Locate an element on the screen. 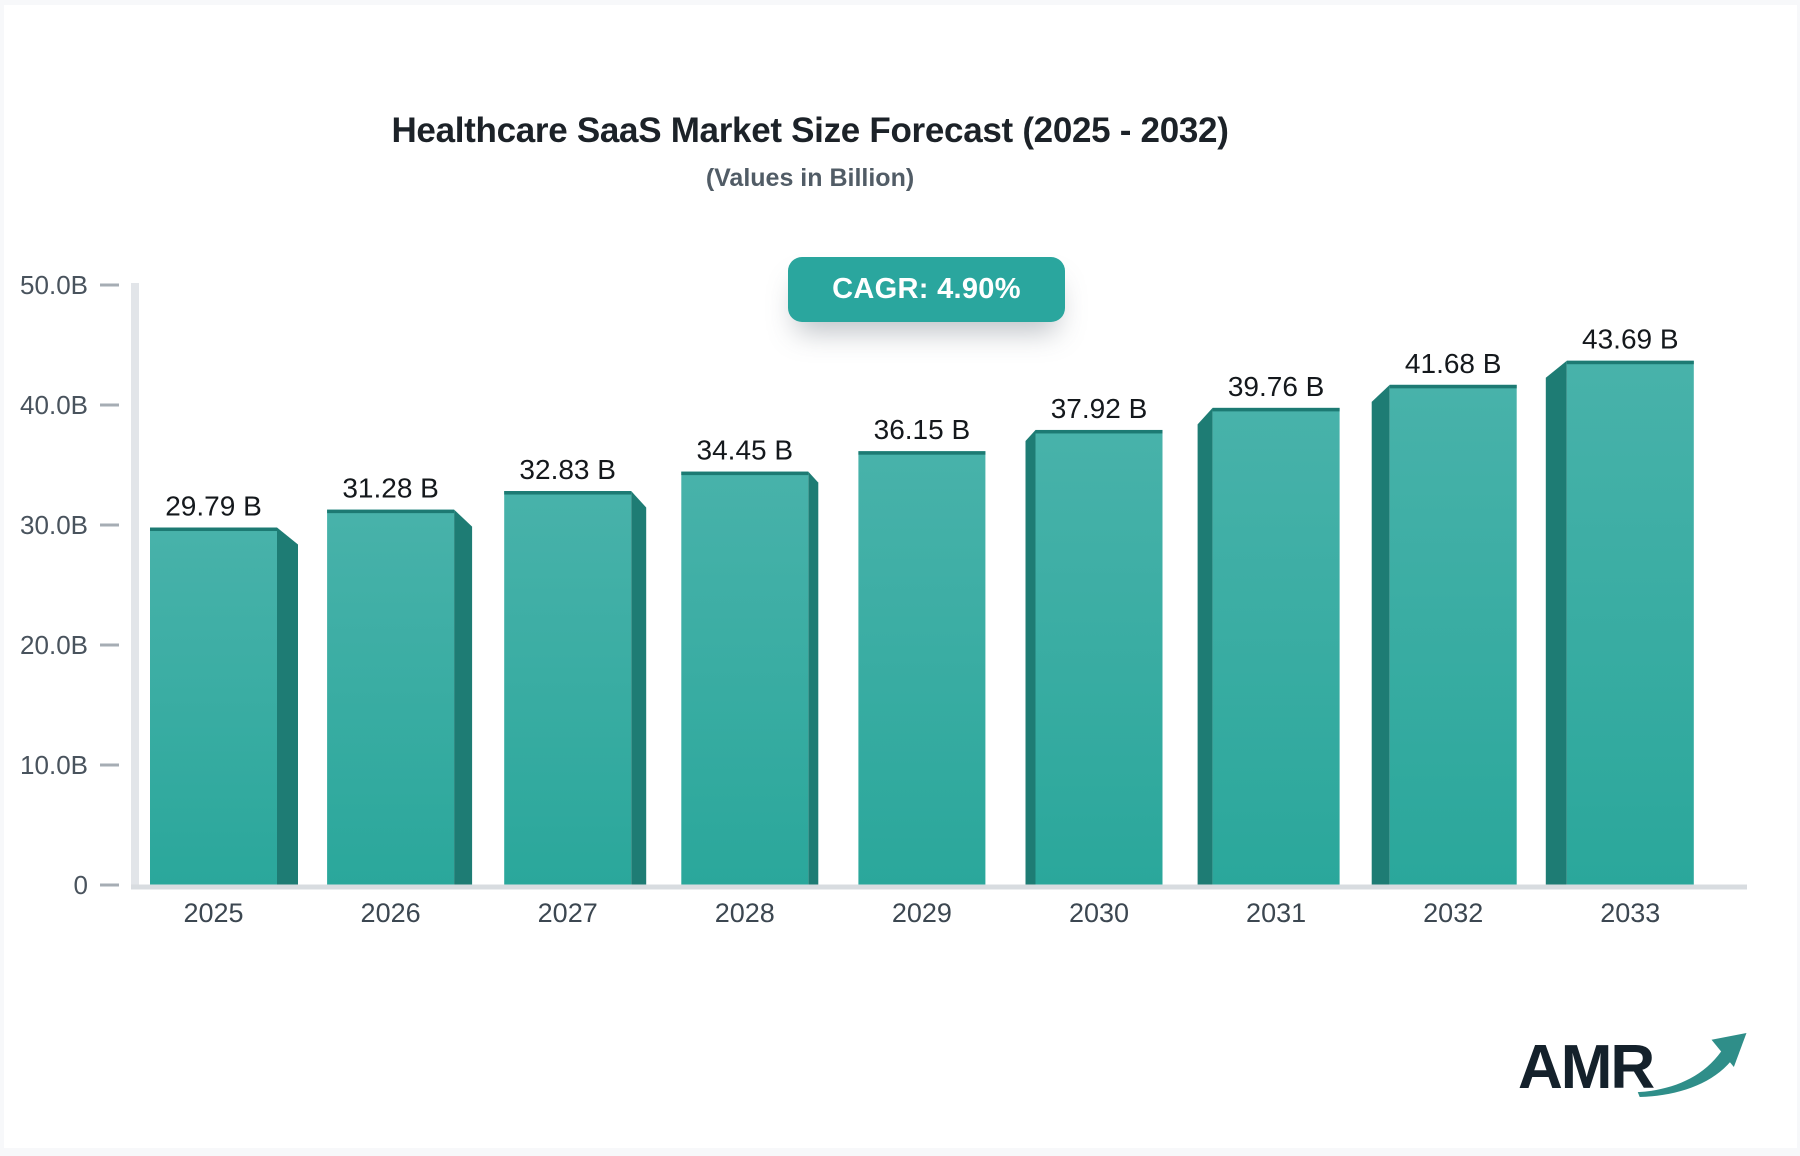 The height and width of the screenshot is (1156, 1800). value-label: 41.68 B is located at coordinates (1453, 363).